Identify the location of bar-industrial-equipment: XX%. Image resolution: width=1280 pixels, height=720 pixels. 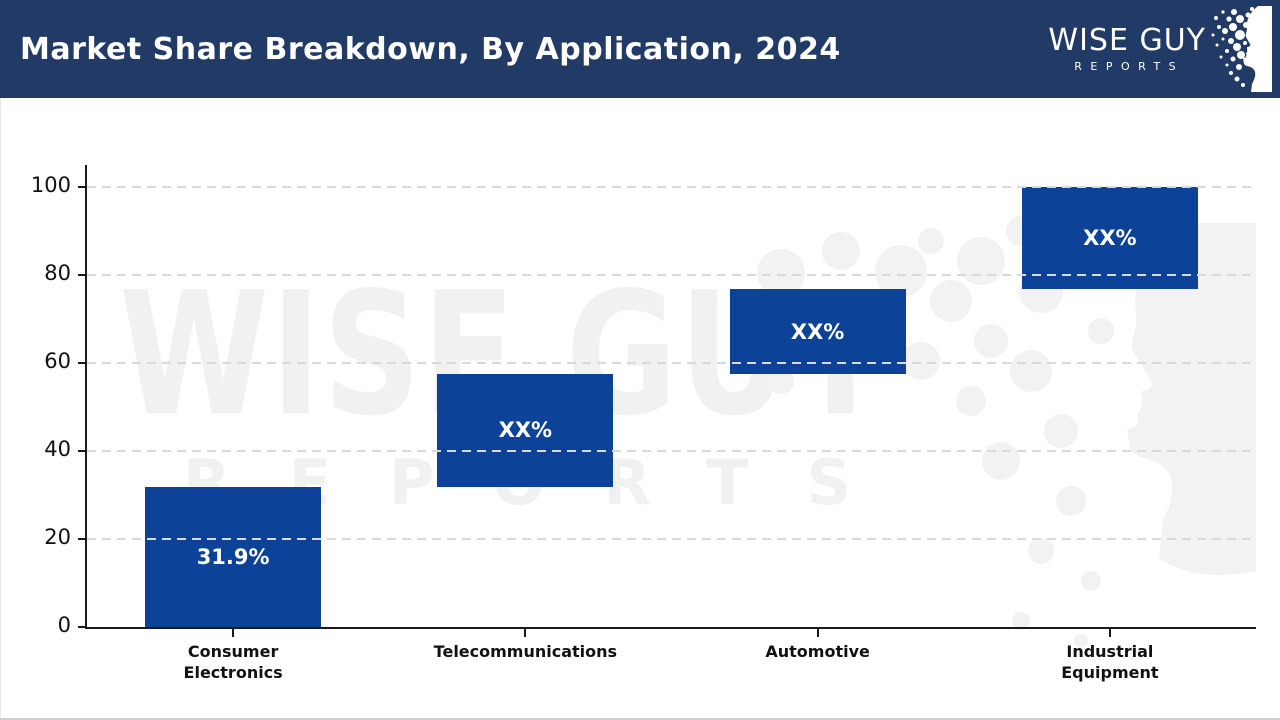
(1109, 238).